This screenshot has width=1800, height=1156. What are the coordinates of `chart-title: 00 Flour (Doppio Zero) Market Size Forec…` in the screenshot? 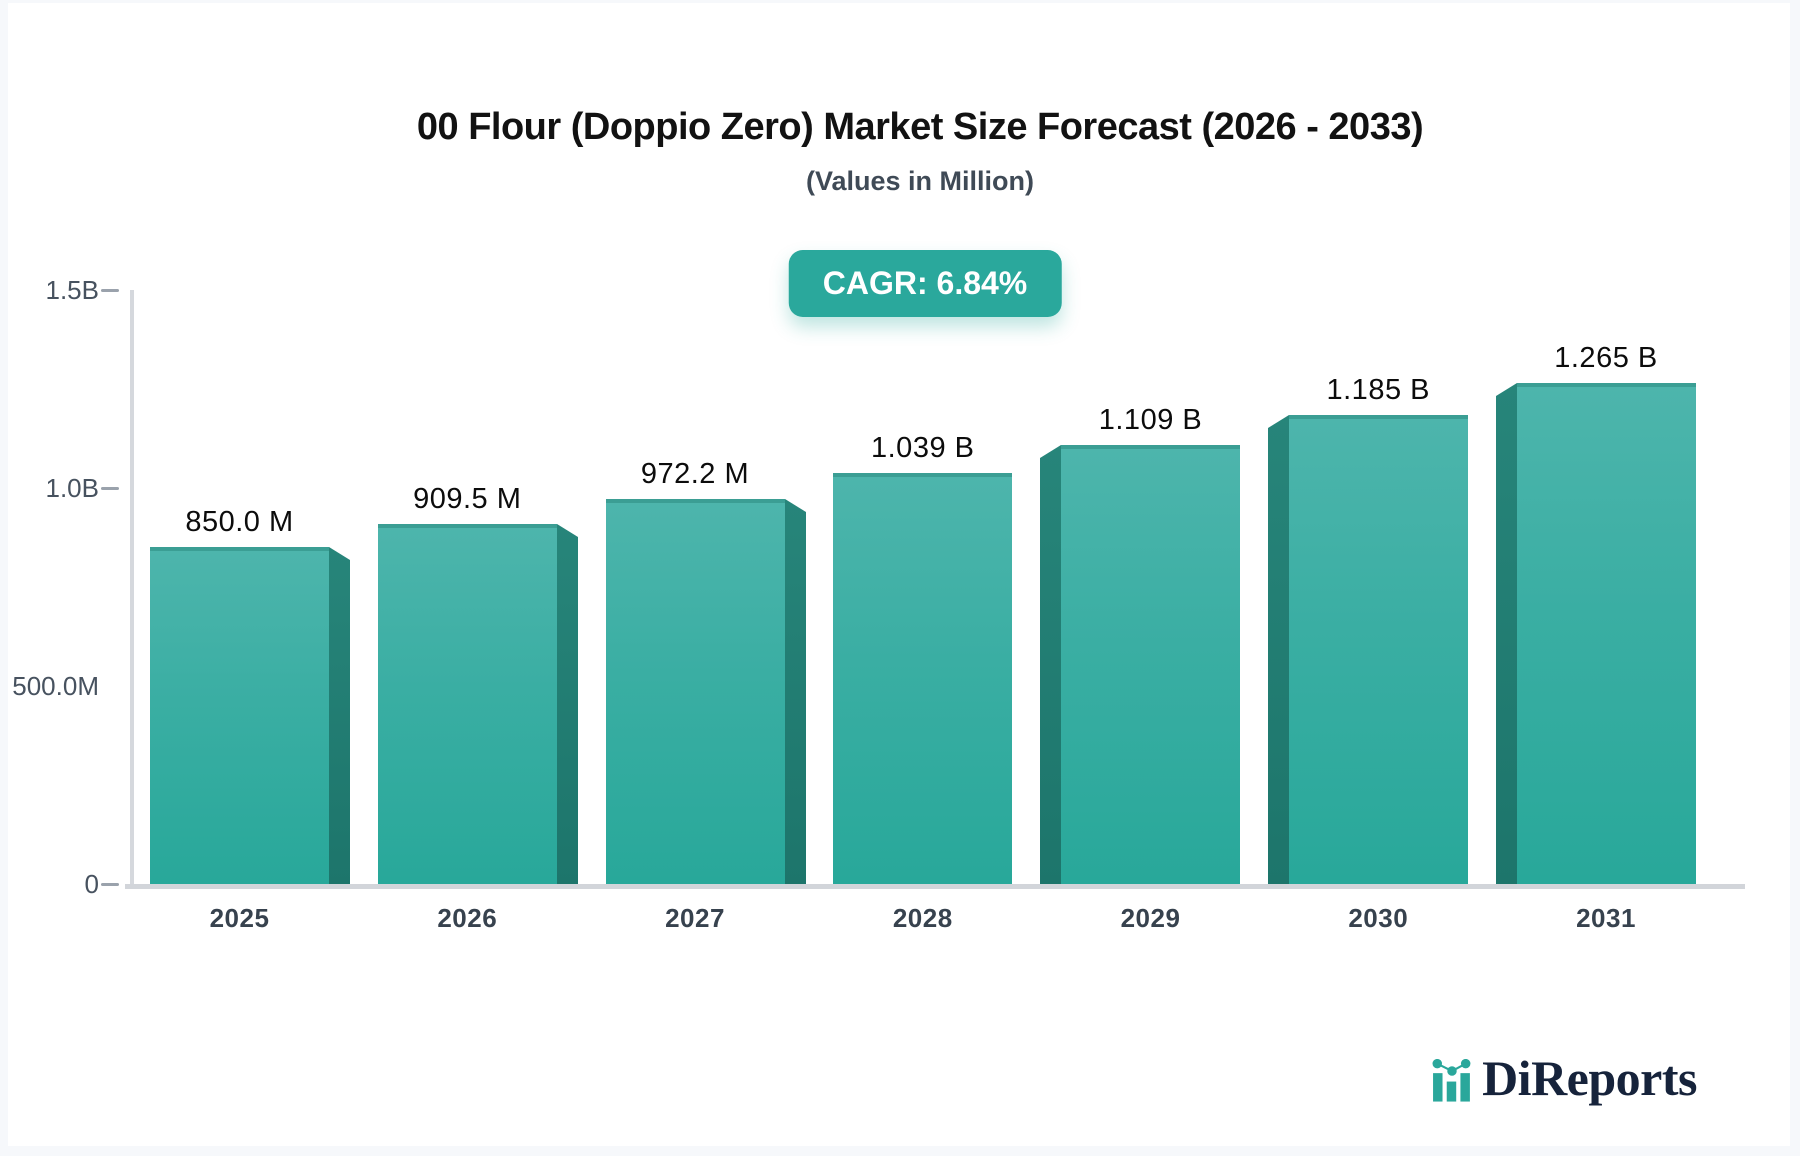 It's located at (920, 127).